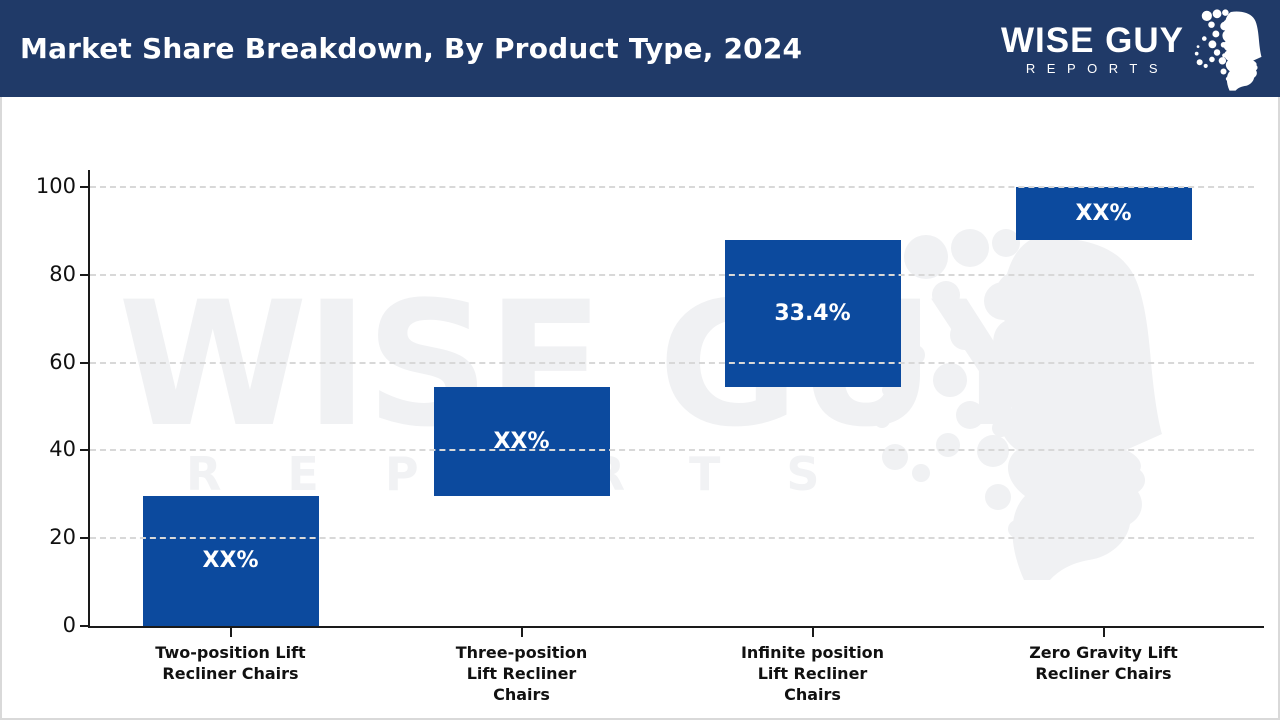  Describe the element at coordinates (55, 186) in the screenshot. I see `y-tick-label-100: 100` at that location.